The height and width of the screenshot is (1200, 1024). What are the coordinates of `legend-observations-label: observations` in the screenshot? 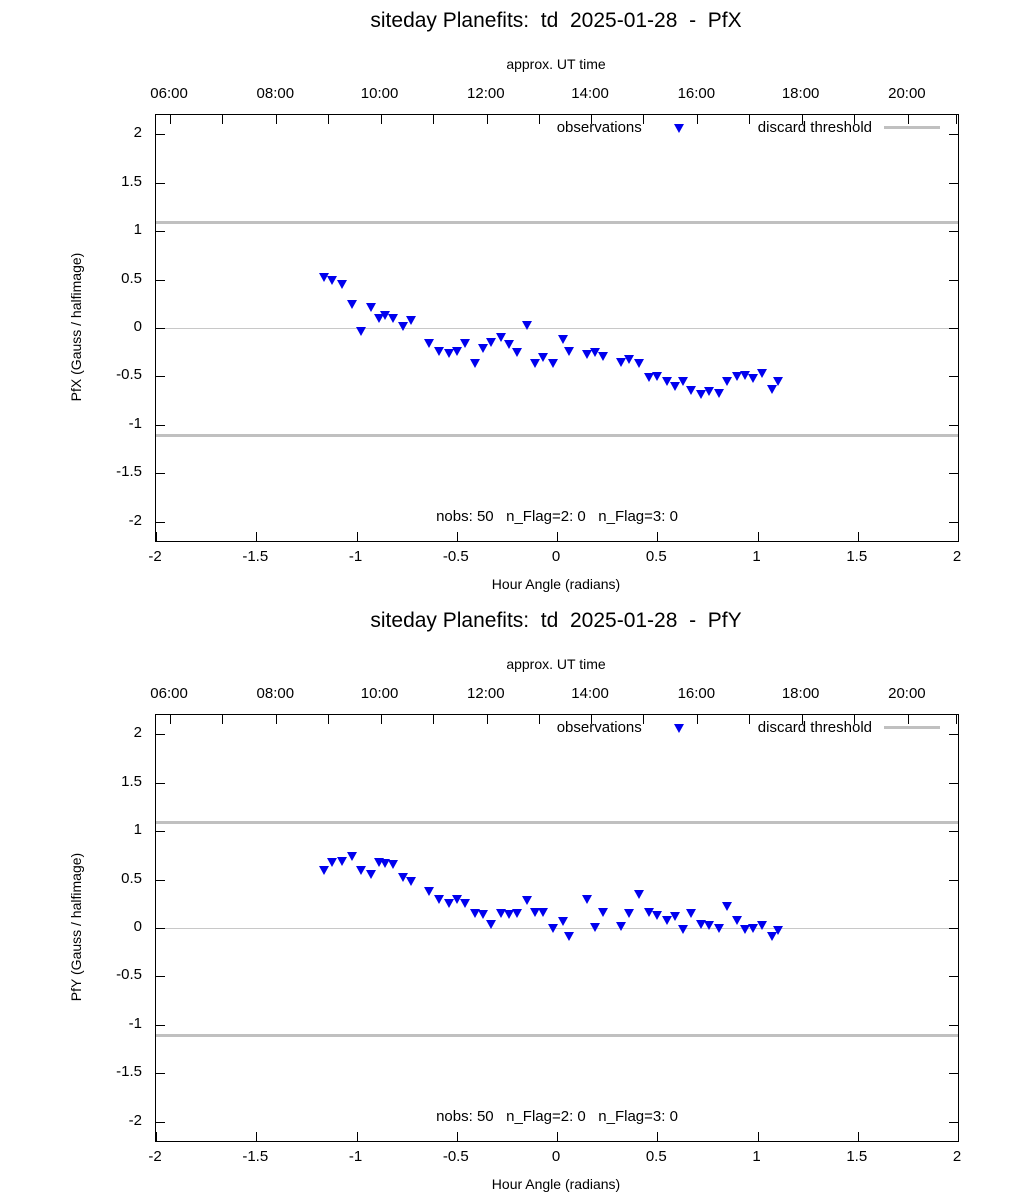 It's located at (599, 727).